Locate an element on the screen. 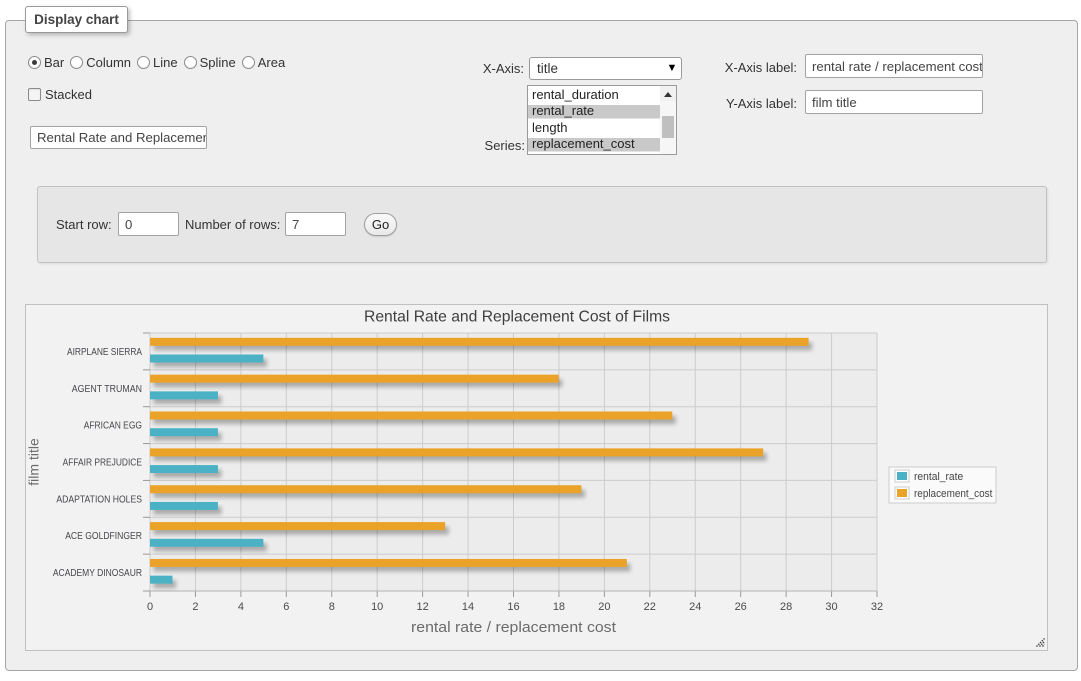  svg-text: 2 is located at coordinates (195, 607).